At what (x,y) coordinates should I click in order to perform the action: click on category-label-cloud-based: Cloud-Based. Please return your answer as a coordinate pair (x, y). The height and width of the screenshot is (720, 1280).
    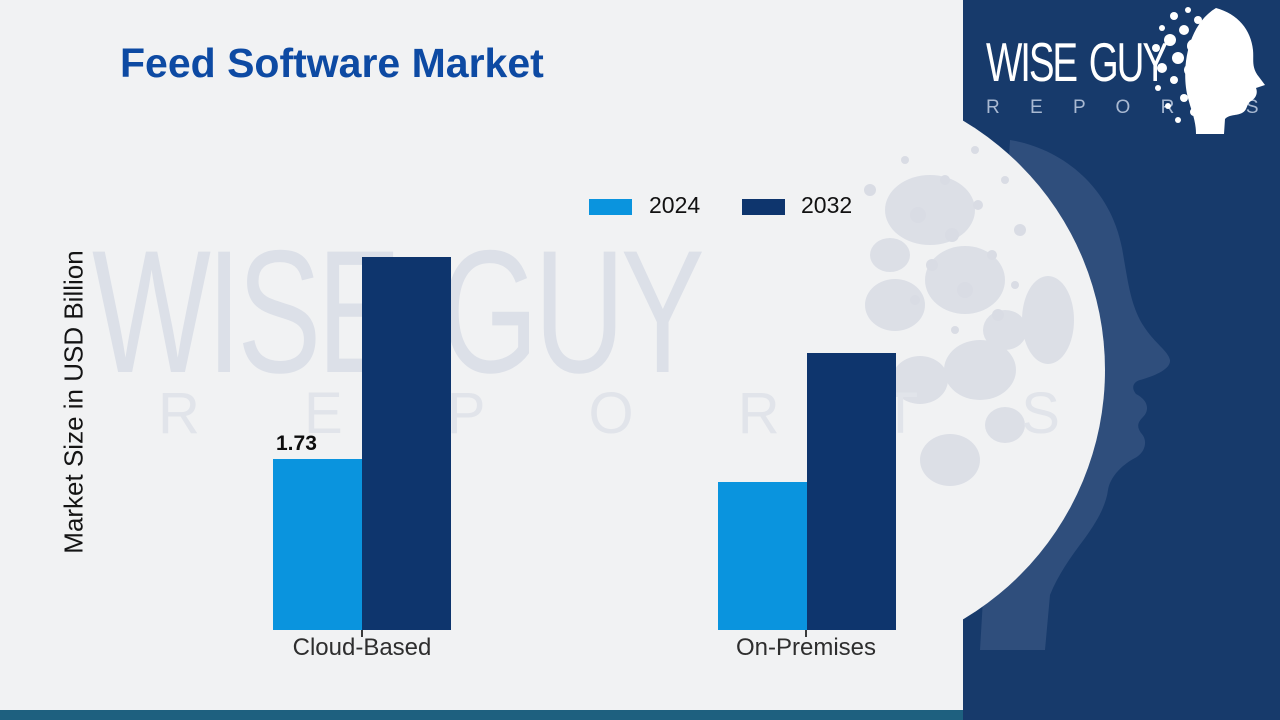
    Looking at the image, I should click on (362, 647).